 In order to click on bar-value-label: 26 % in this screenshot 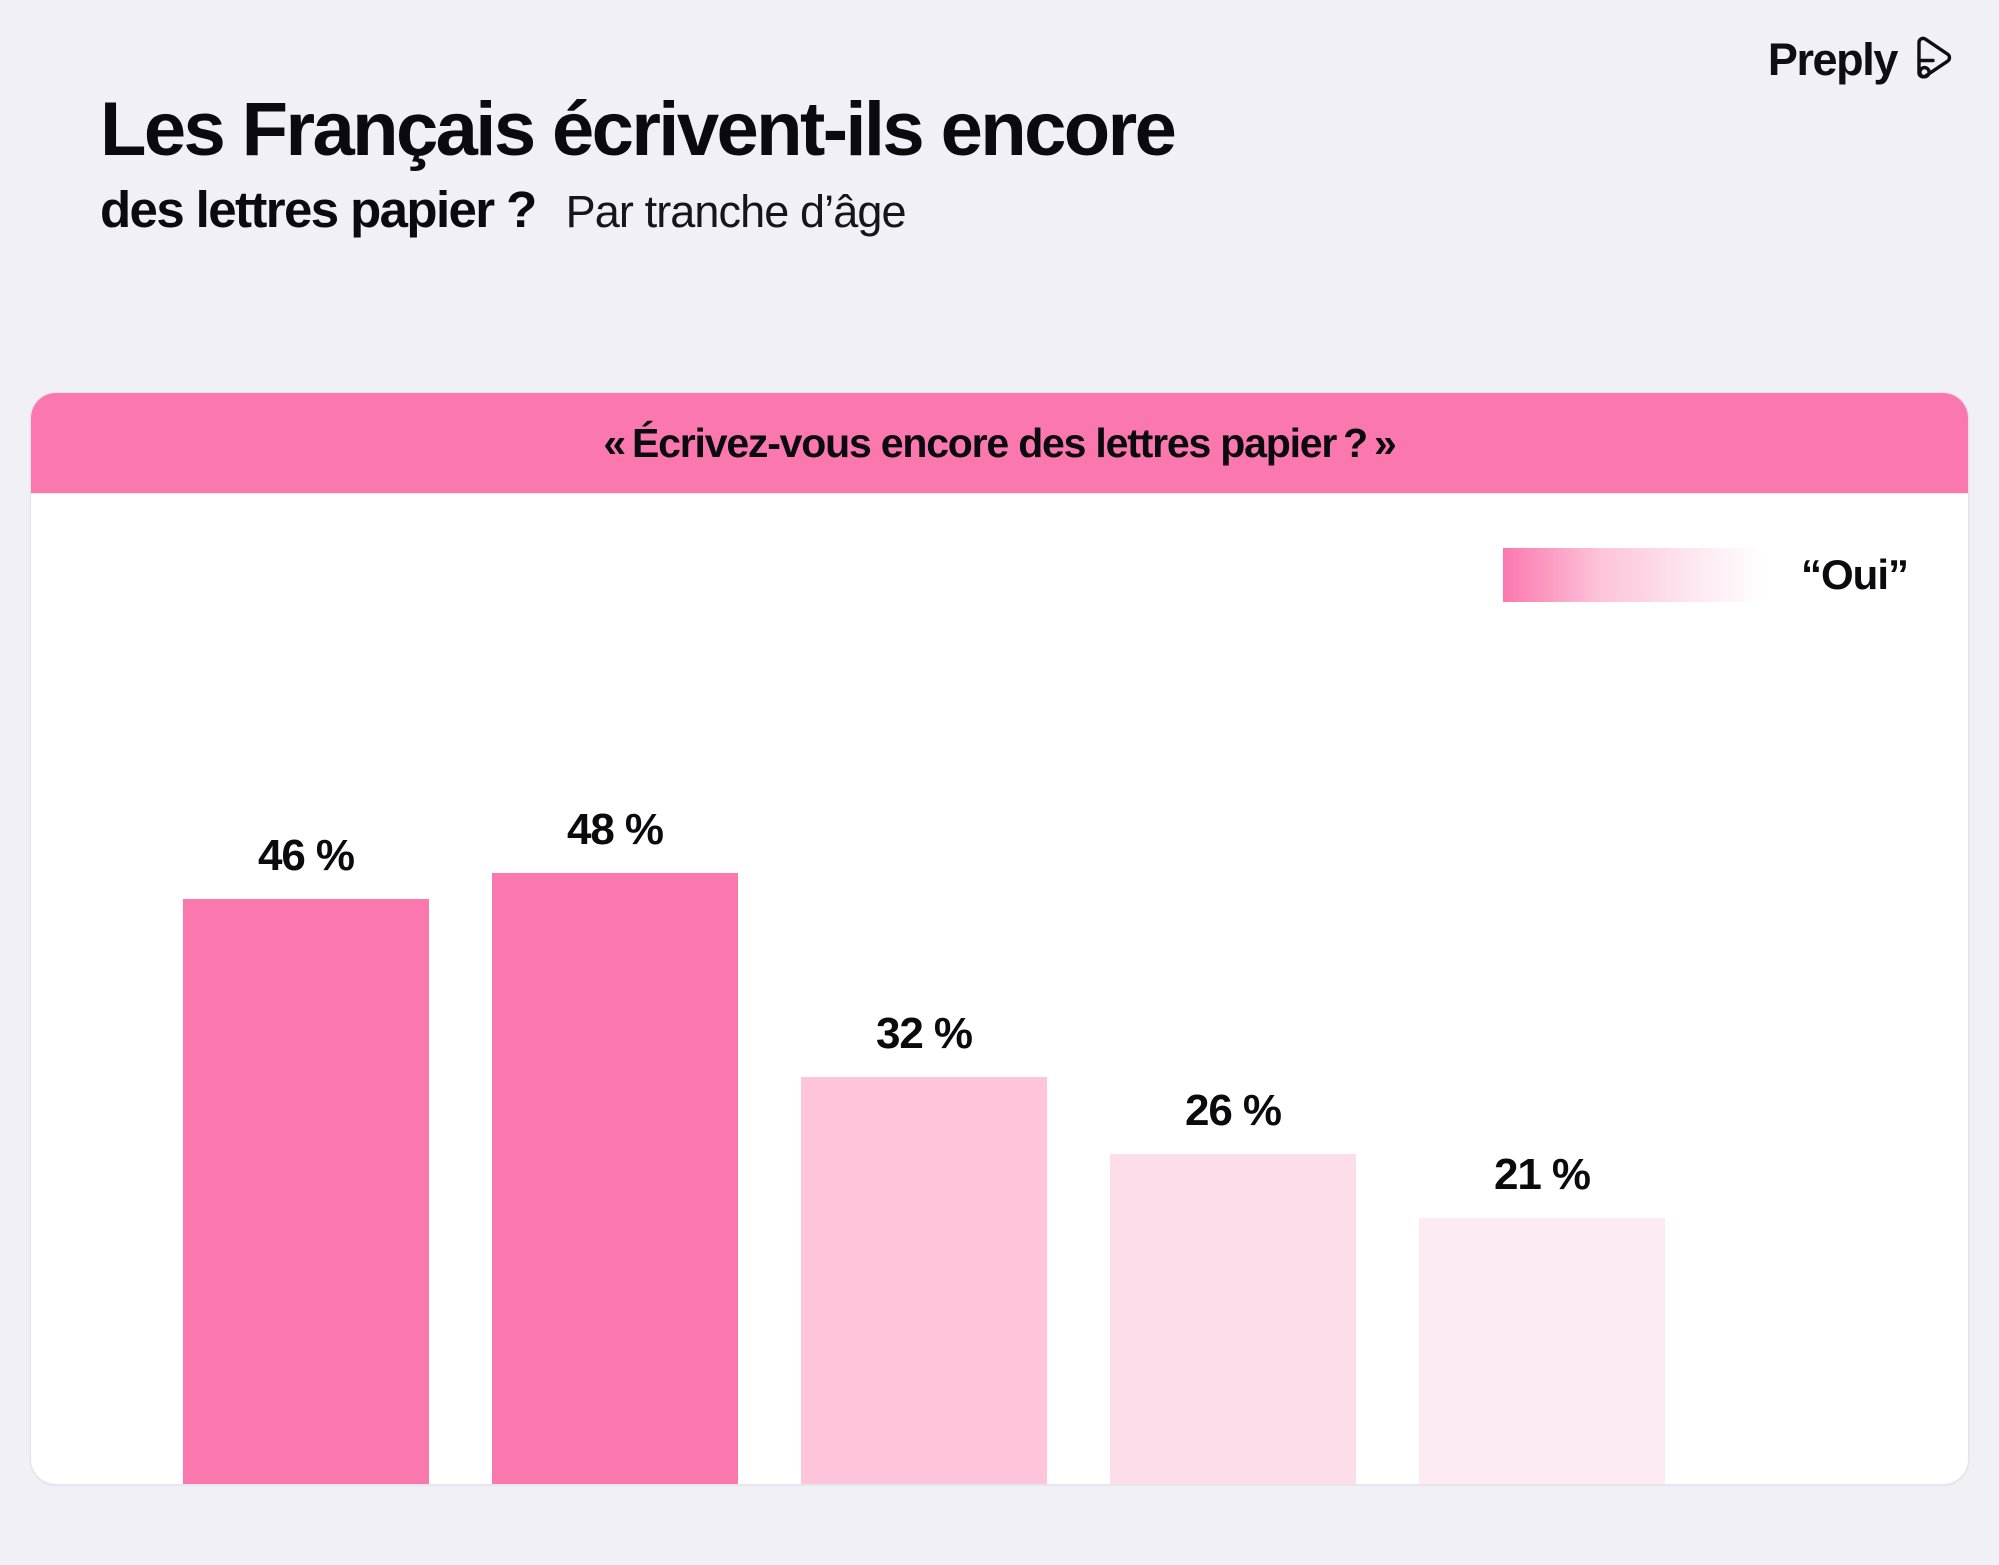, I will do `click(1233, 1110)`.